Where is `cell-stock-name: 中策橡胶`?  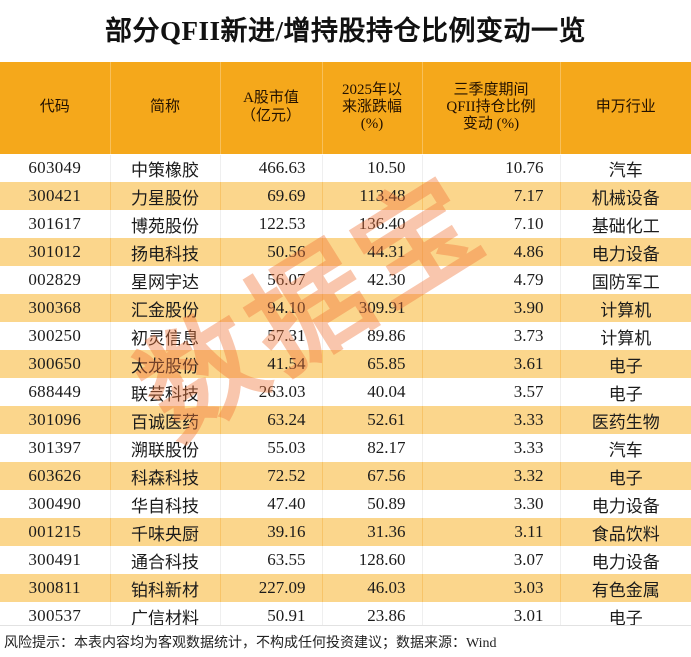 cell-stock-name: 中策橡胶 is located at coordinates (165, 168).